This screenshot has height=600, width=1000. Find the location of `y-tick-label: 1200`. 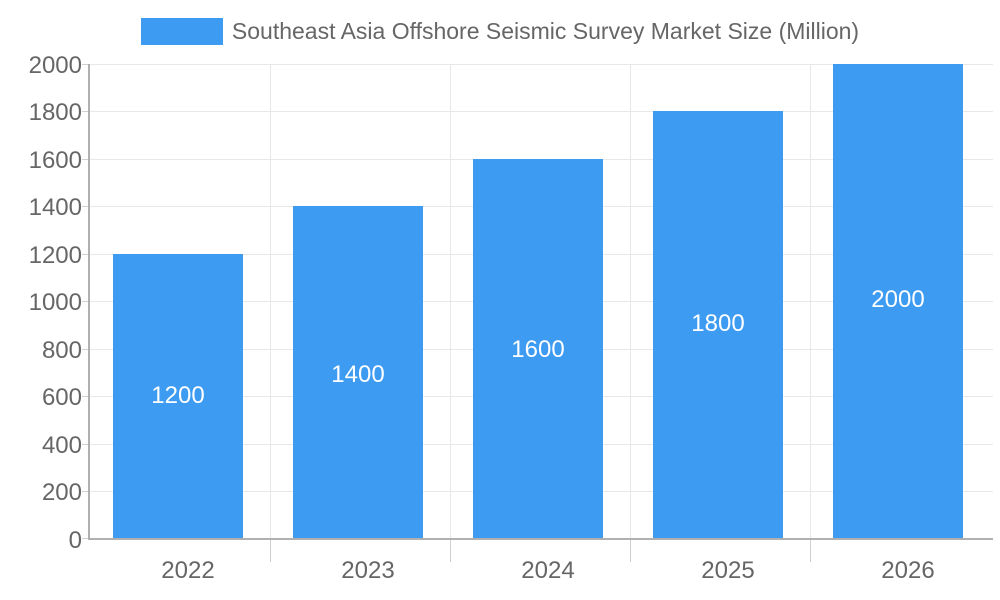

y-tick-label: 1200 is located at coordinates (55, 255).